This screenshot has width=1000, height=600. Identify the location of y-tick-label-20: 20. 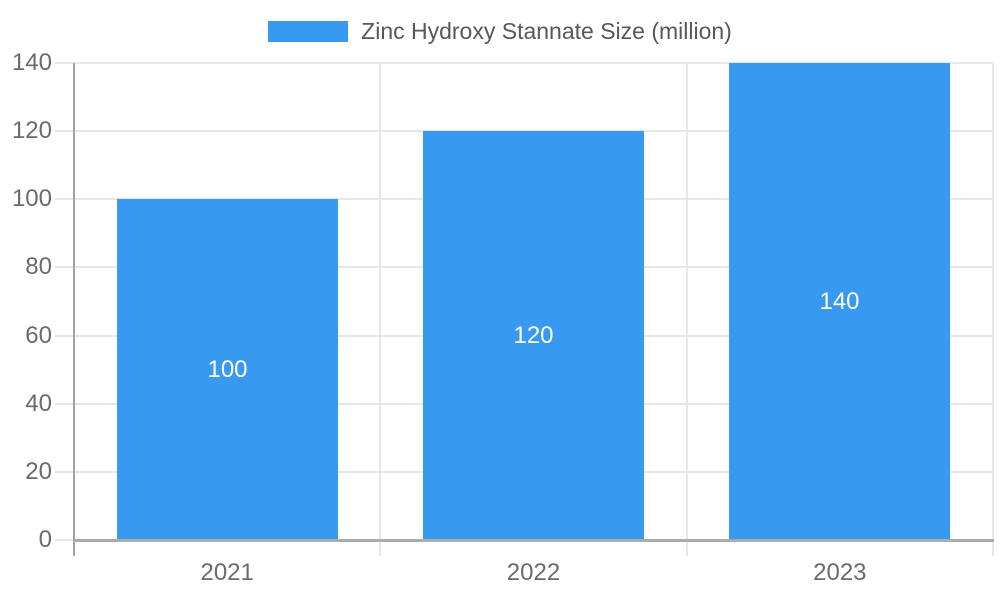
(38, 471).